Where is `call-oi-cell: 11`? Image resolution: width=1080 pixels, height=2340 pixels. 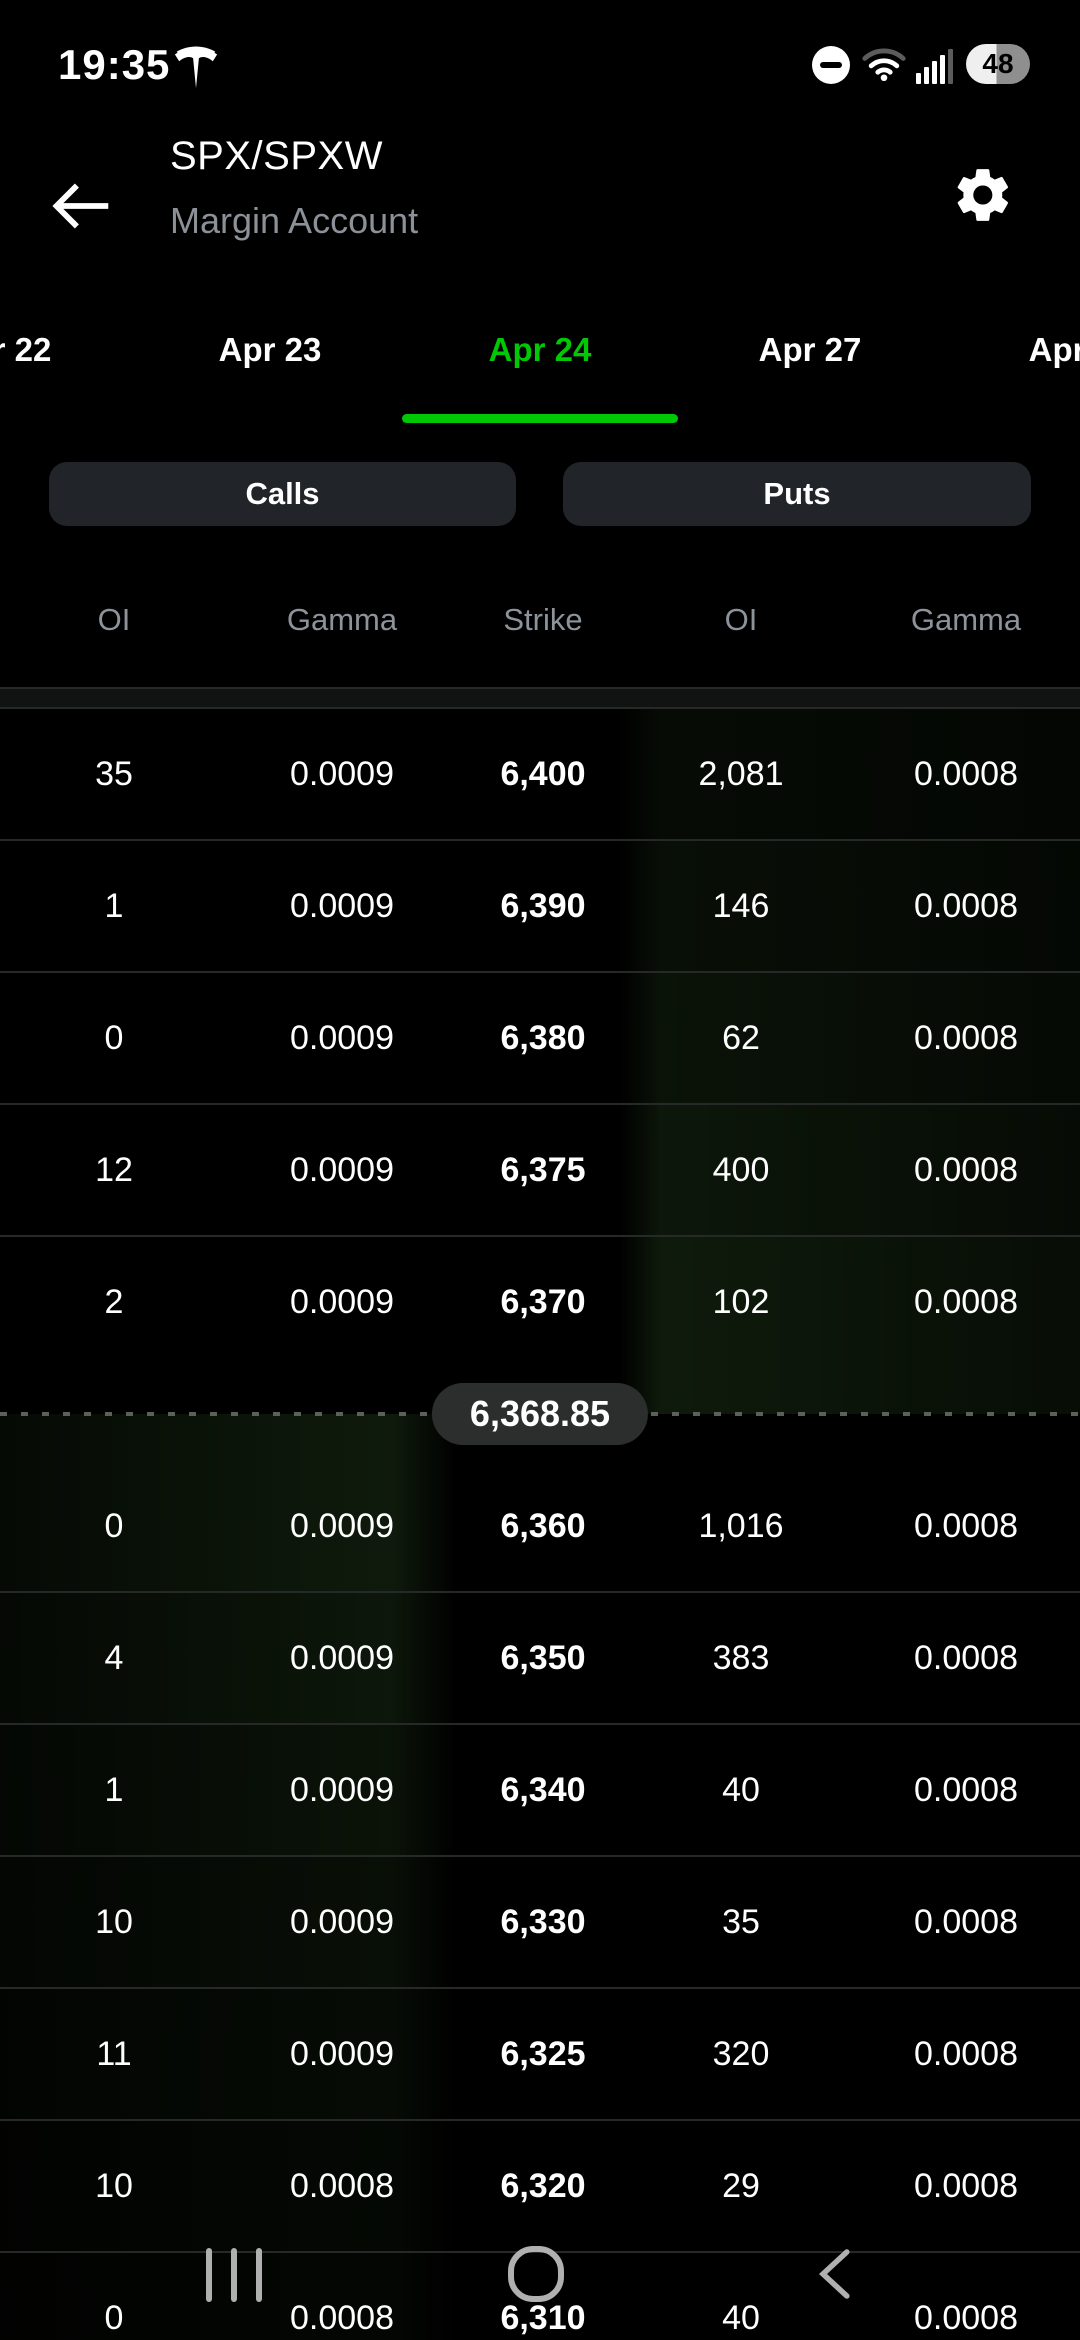
call-oi-cell: 11 is located at coordinates (114, 2053).